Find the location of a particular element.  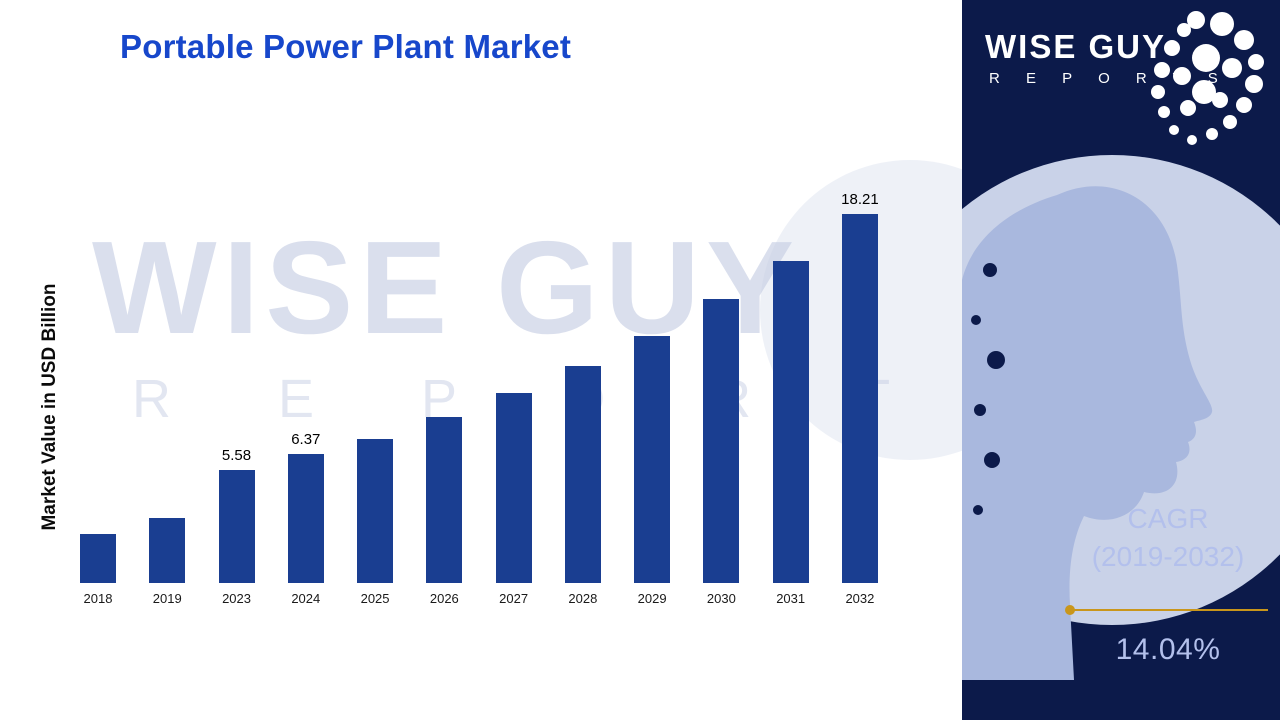

x-axis-tick-label: 2032 is located at coordinates (860, 598).